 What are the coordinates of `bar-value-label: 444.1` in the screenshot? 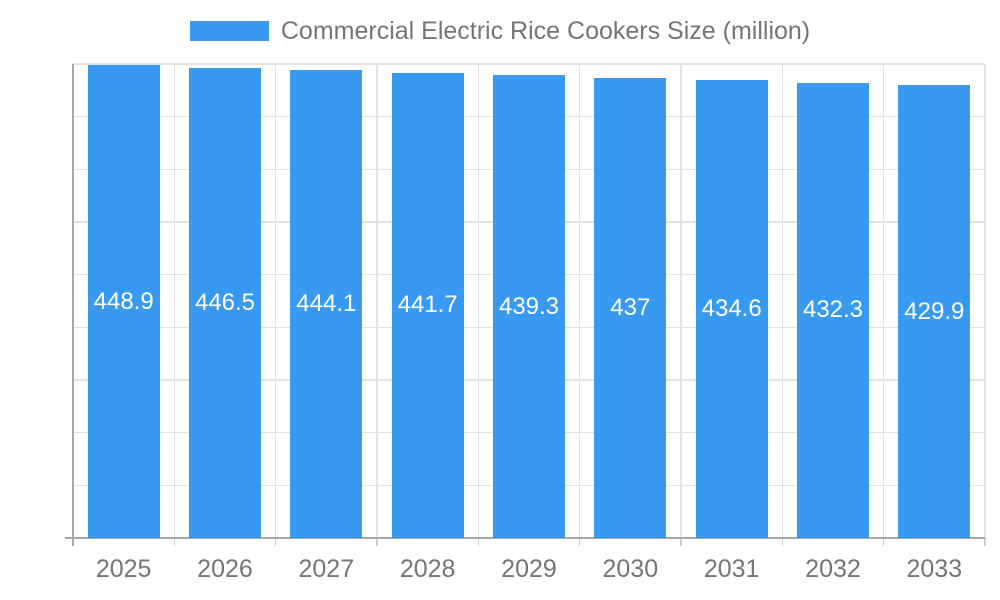 It's located at (326, 304).